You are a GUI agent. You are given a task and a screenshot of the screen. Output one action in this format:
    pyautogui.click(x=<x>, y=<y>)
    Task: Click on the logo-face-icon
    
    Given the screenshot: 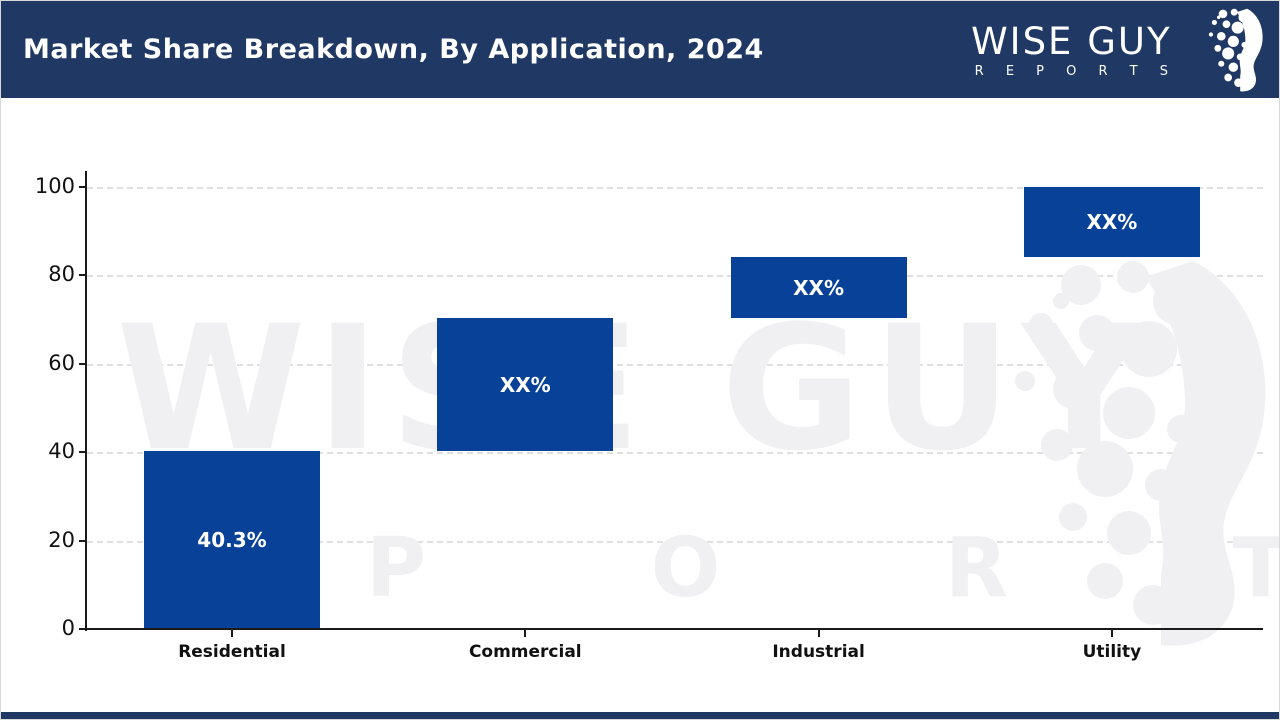 What is the action you would take?
    pyautogui.click(x=1235, y=50)
    